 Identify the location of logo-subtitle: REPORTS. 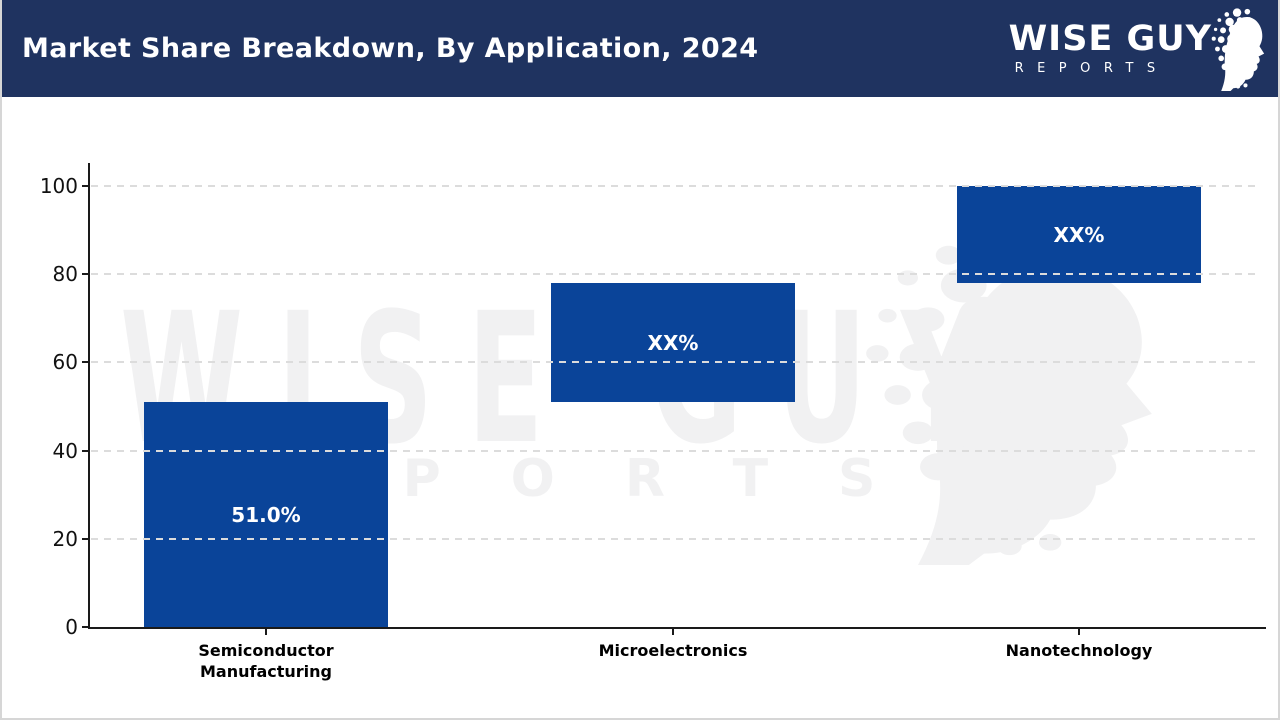
(1091, 68).